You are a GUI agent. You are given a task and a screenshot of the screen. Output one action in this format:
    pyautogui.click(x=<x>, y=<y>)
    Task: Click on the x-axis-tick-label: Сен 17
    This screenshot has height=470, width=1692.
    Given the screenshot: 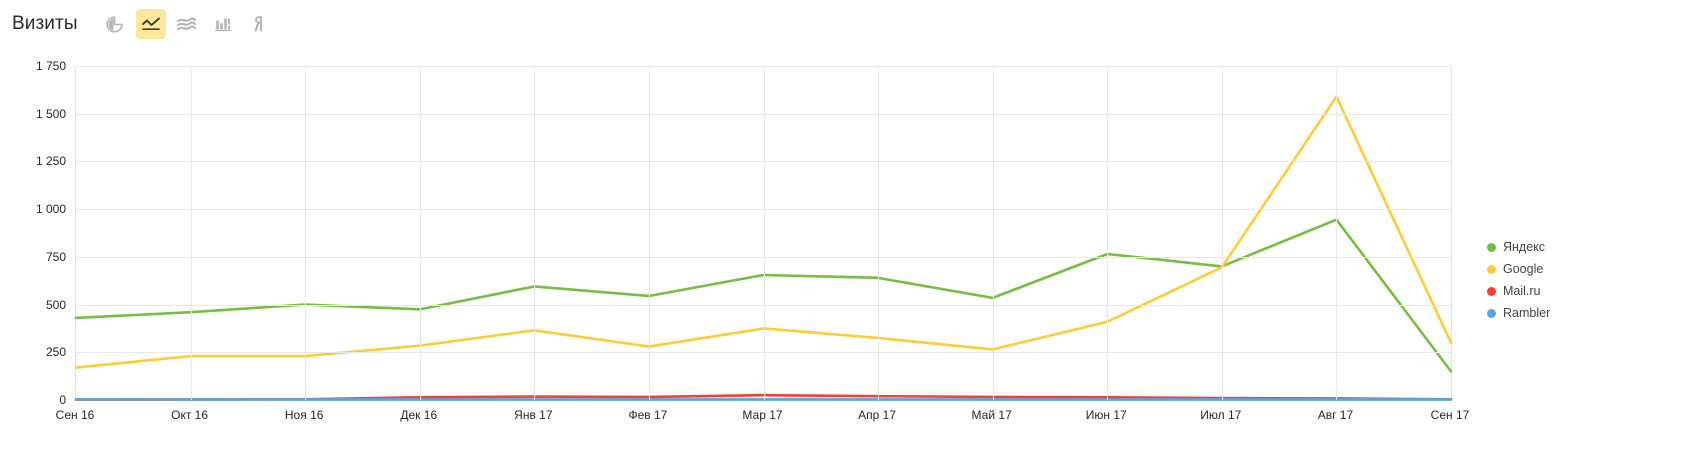 What is the action you would take?
    pyautogui.click(x=1450, y=415)
    